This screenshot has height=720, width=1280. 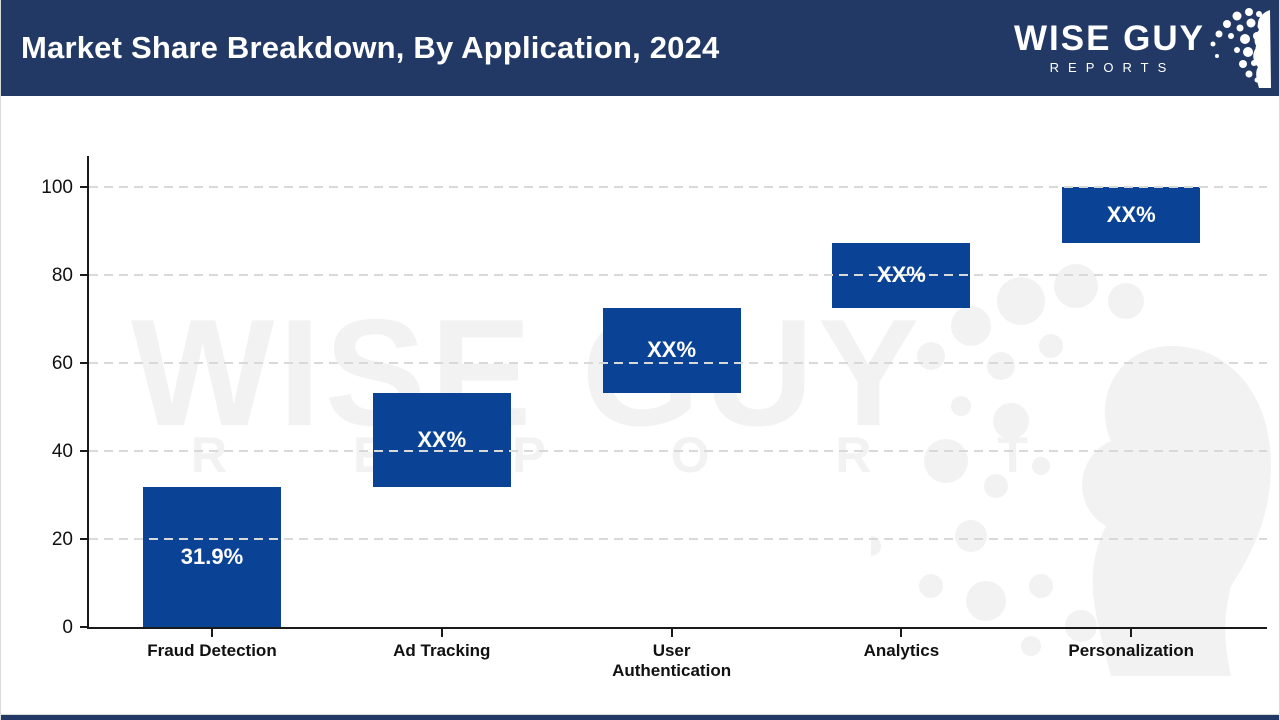 What do you see at coordinates (67, 627) in the screenshot?
I see `y-tick-label-0: 0` at bounding box center [67, 627].